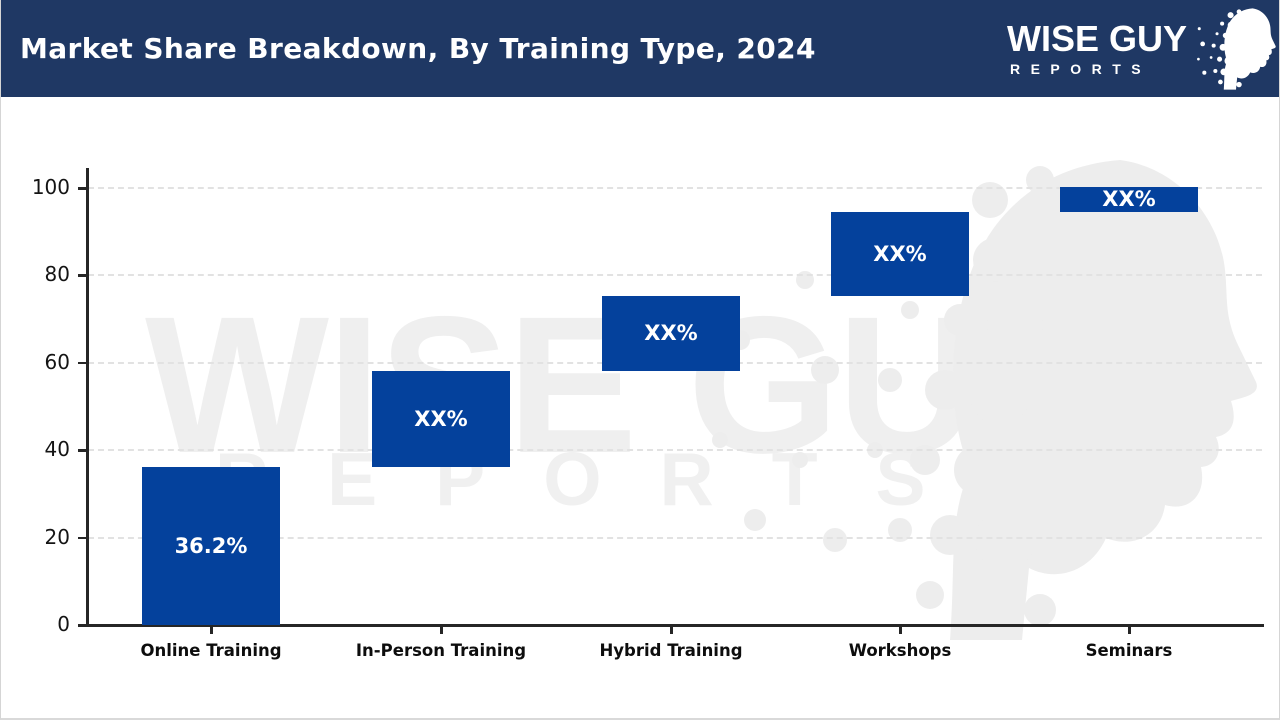  I want to click on x-tick-label: Workshops, so click(900, 650).